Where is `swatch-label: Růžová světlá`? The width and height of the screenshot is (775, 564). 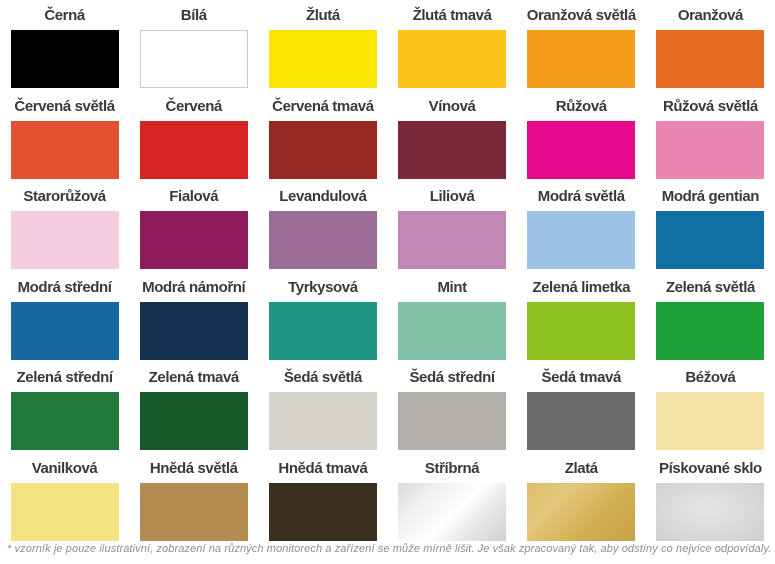
swatch-label: Růžová světlá is located at coordinates (710, 106).